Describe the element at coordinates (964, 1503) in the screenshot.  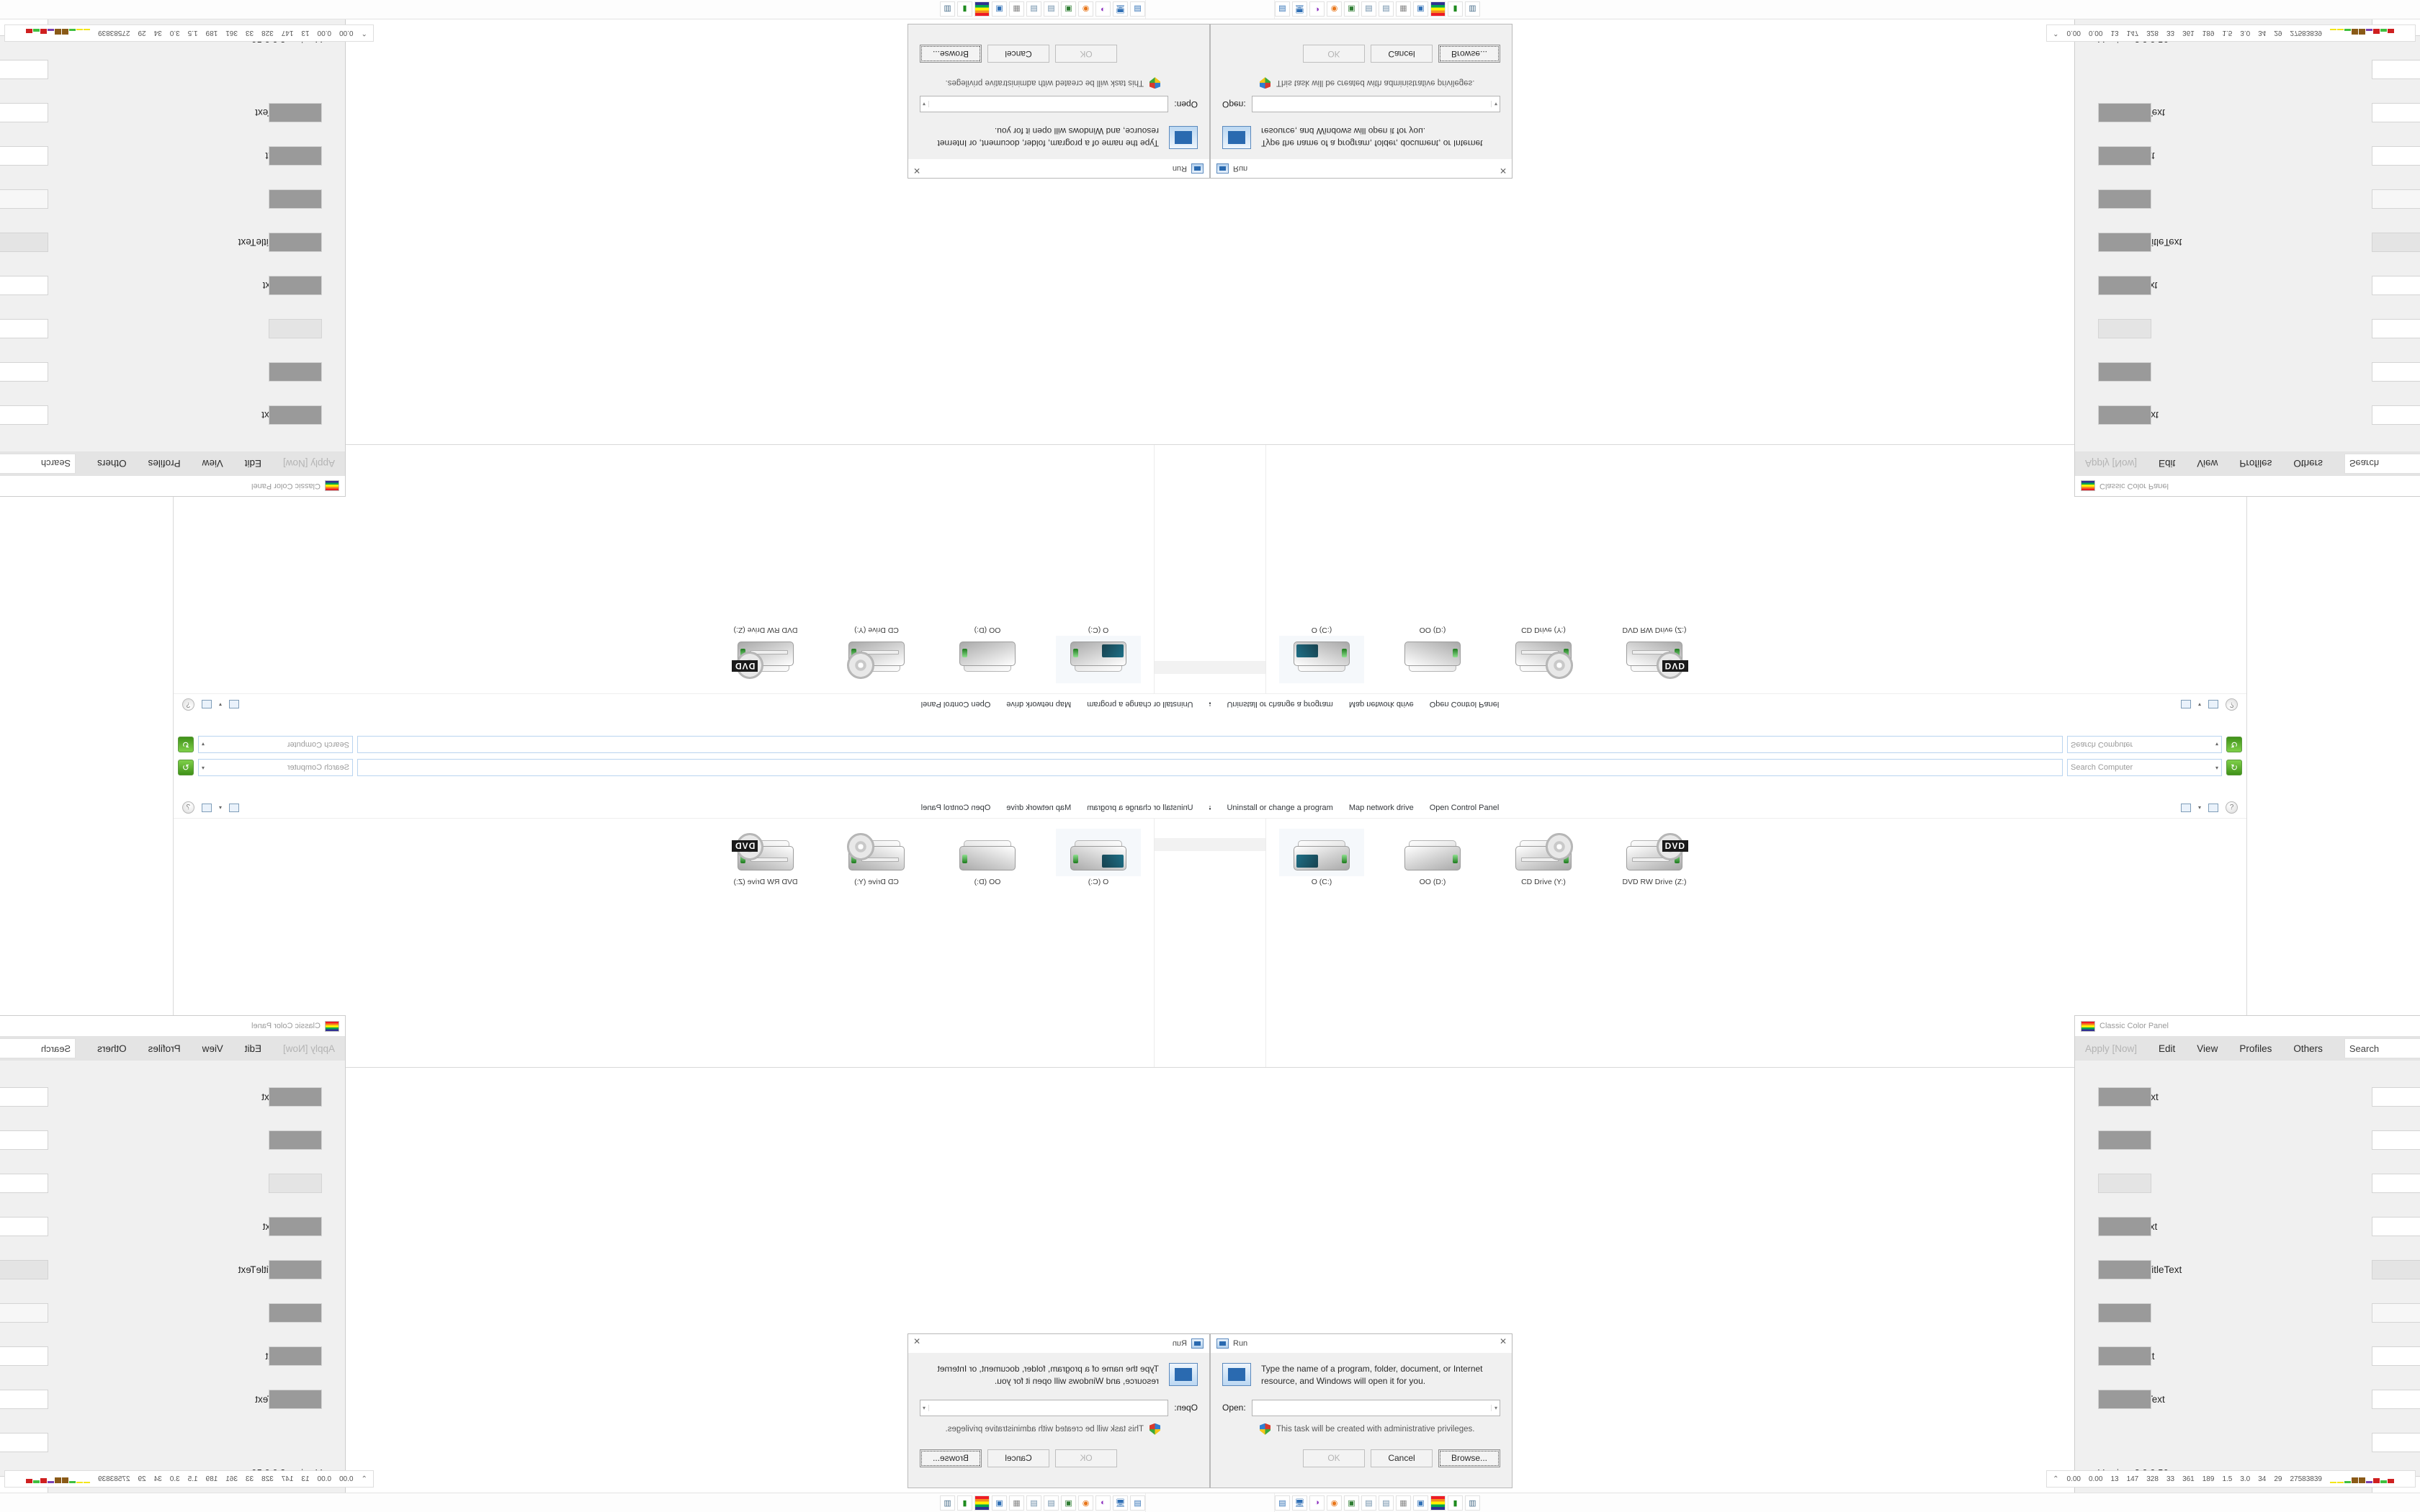
I see `terminal-green-icon: ▮` at that location.